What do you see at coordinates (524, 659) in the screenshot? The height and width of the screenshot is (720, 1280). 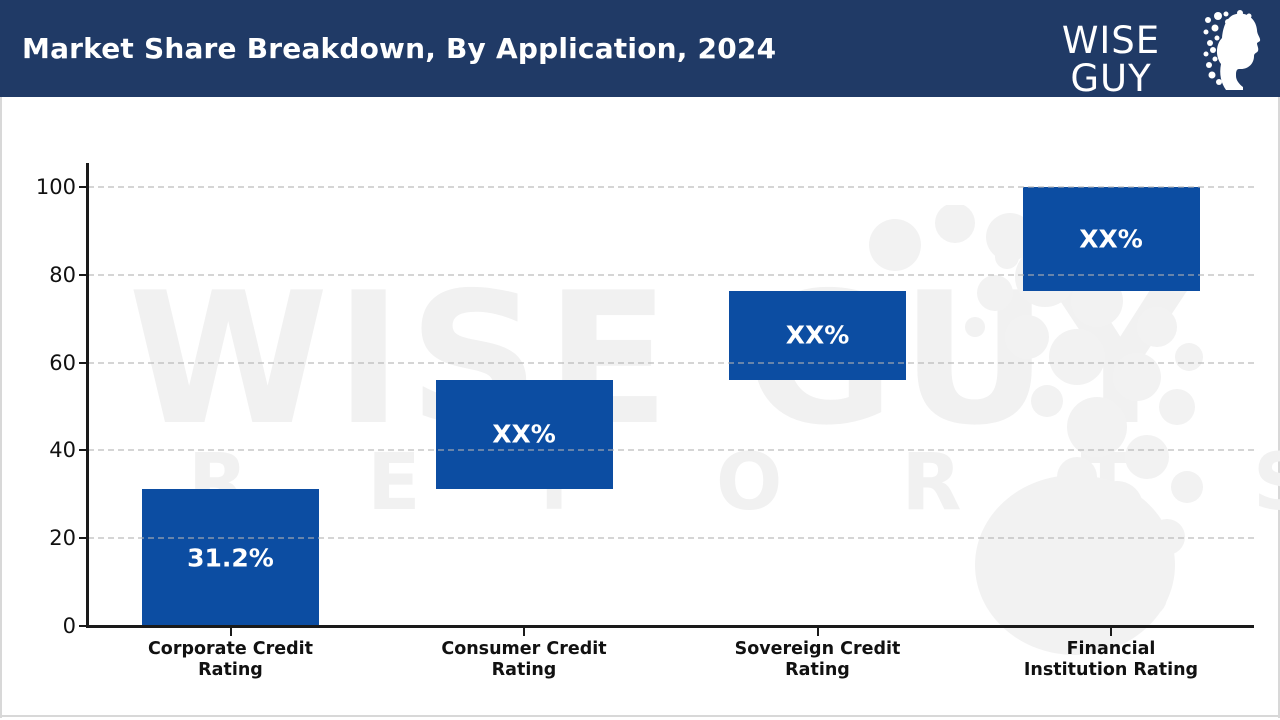 I see `x-category-label: Consumer Credit Rating` at bounding box center [524, 659].